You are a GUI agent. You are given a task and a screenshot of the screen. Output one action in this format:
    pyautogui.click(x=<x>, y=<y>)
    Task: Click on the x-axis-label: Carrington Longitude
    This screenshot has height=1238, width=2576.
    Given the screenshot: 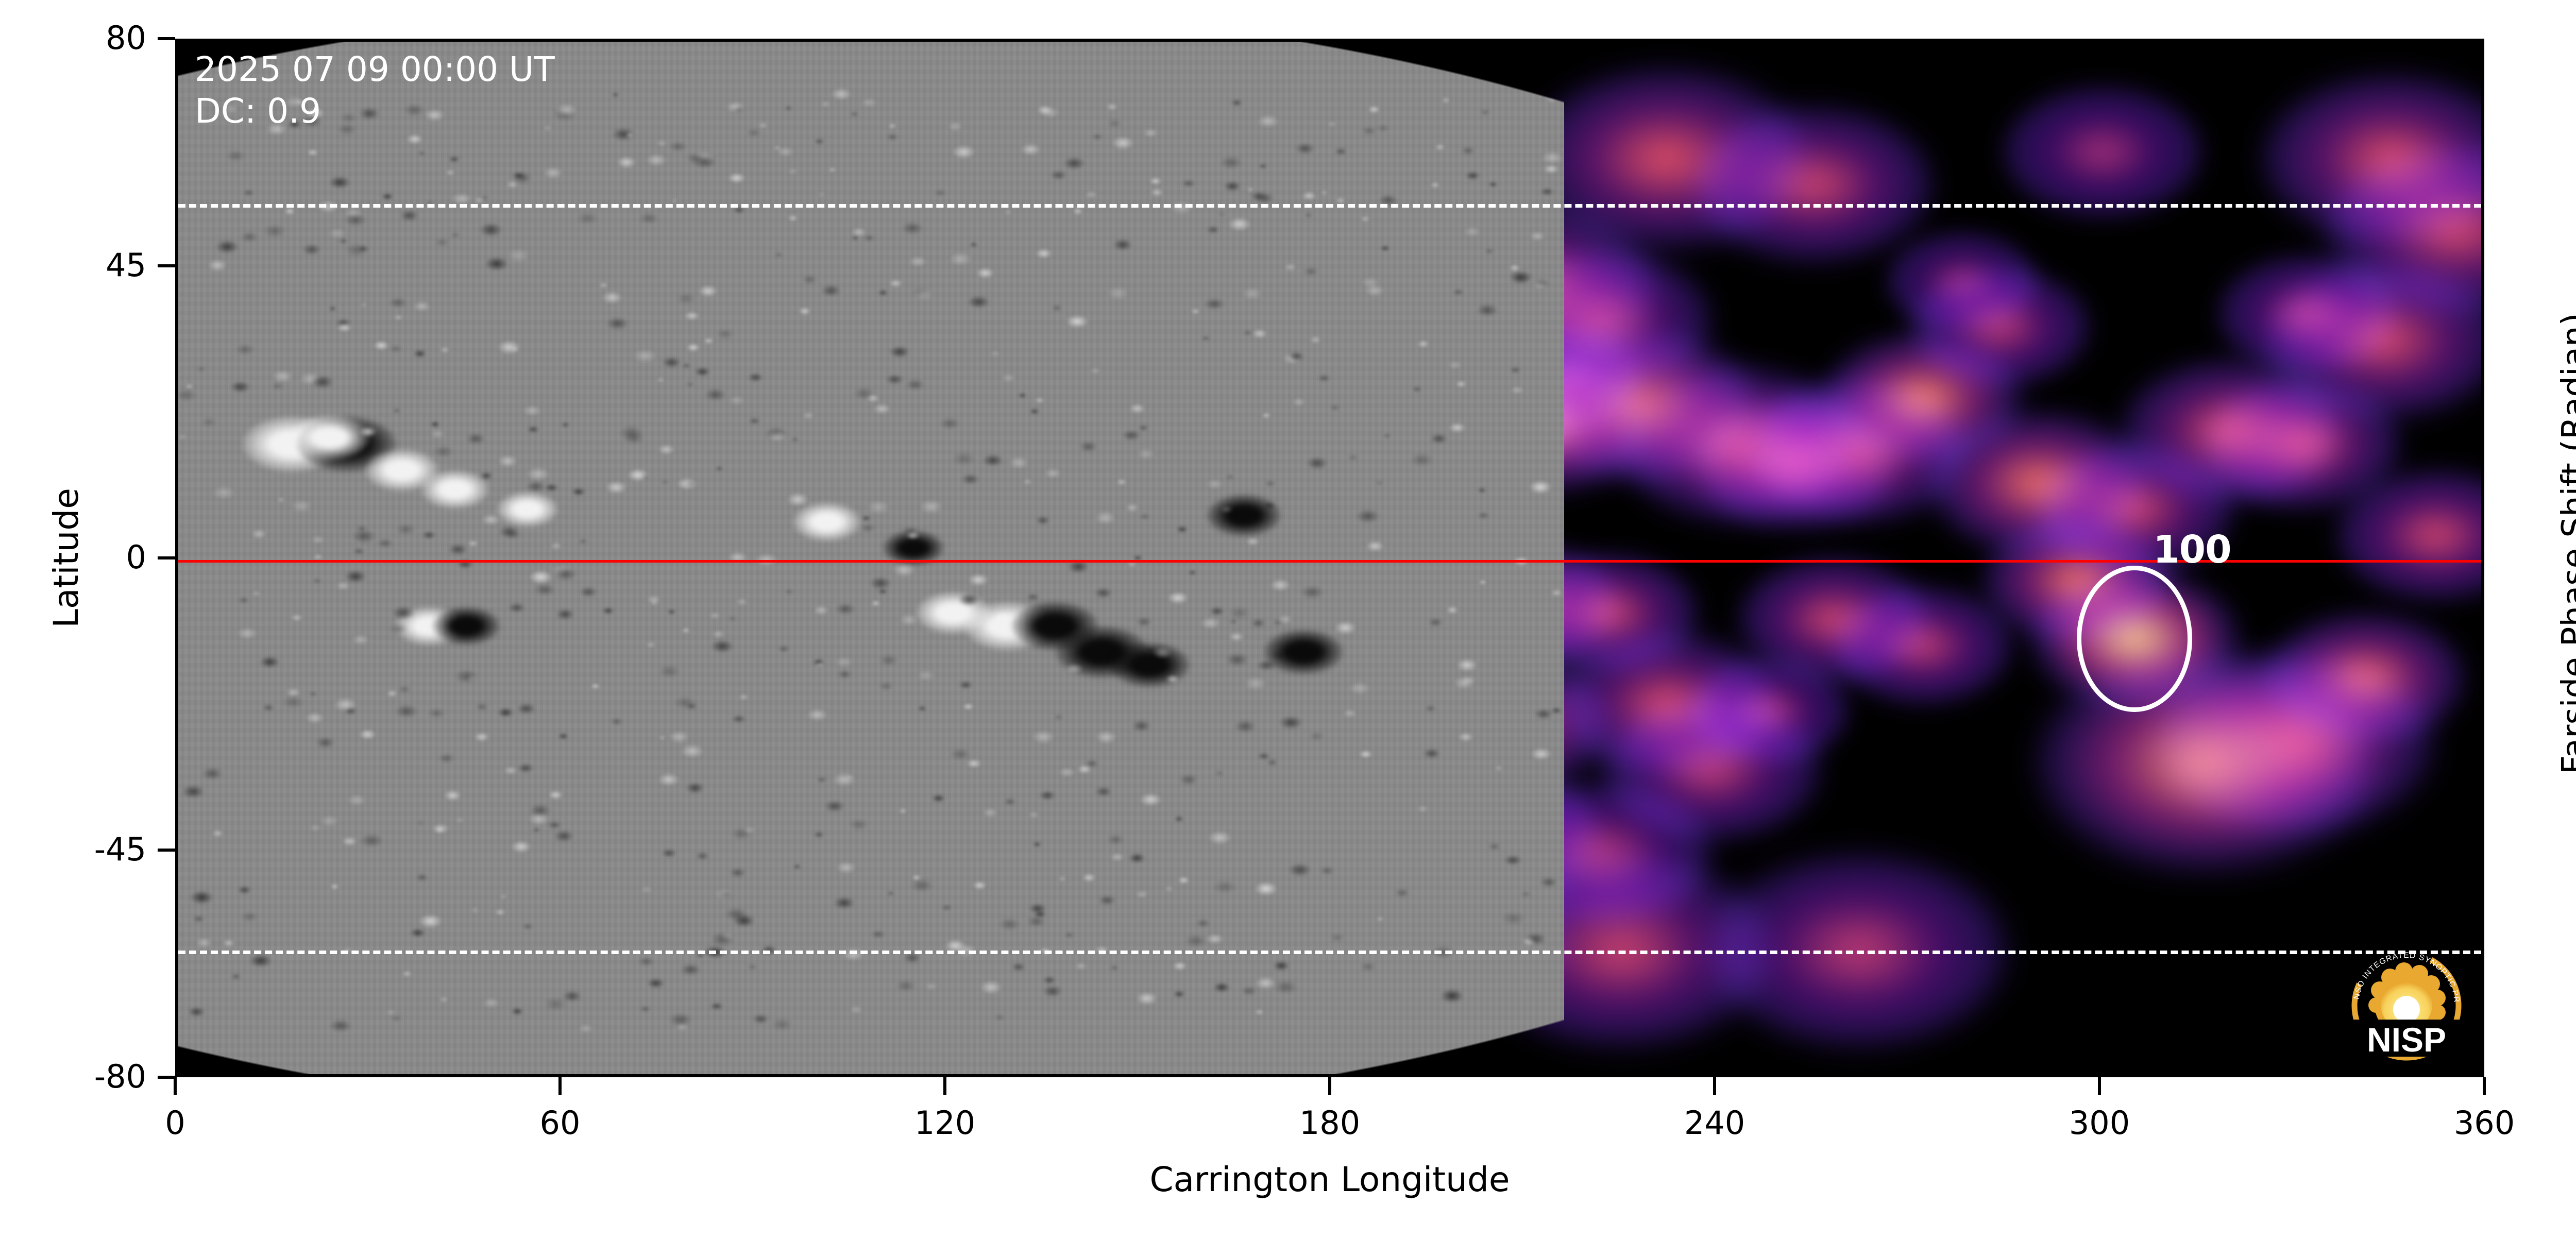 What is the action you would take?
    pyautogui.click(x=1329, y=1179)
    